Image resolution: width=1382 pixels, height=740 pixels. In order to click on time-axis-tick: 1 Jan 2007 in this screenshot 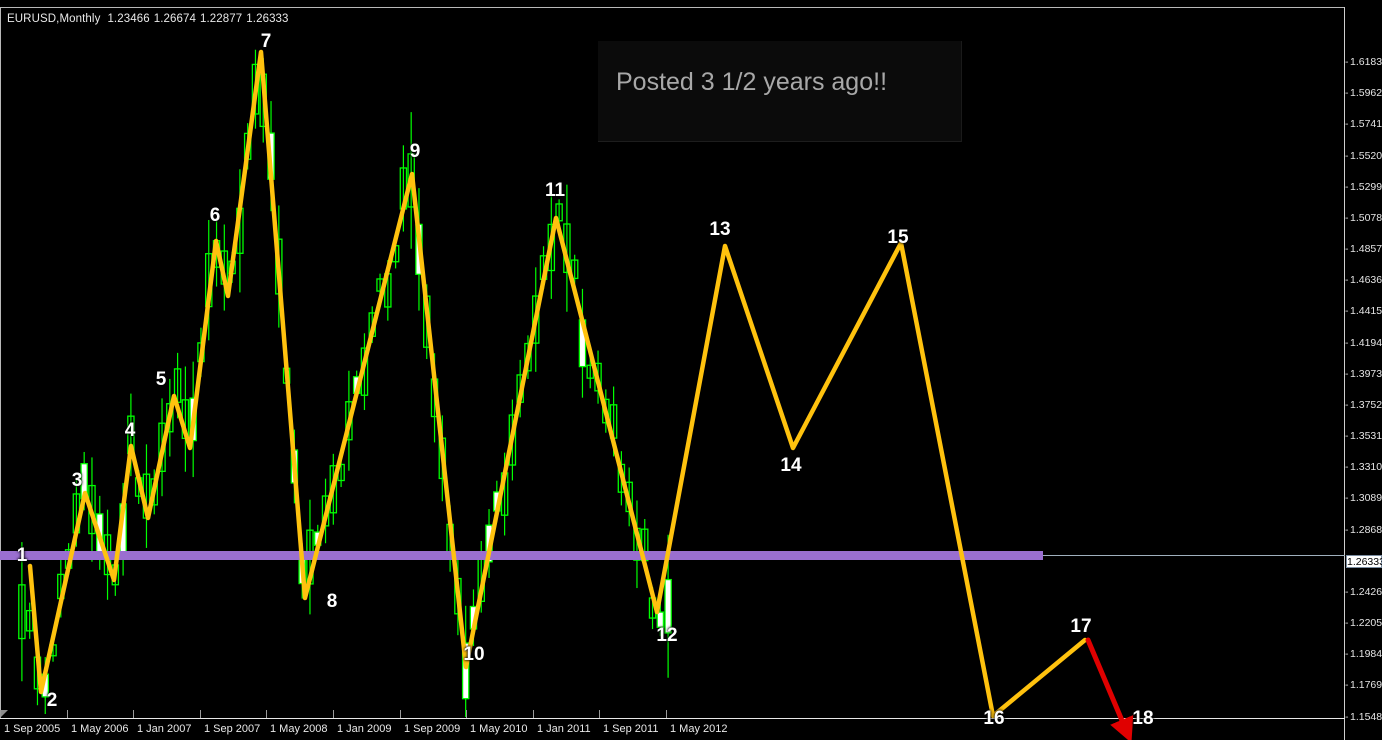, I will do `click(164, 729)`.